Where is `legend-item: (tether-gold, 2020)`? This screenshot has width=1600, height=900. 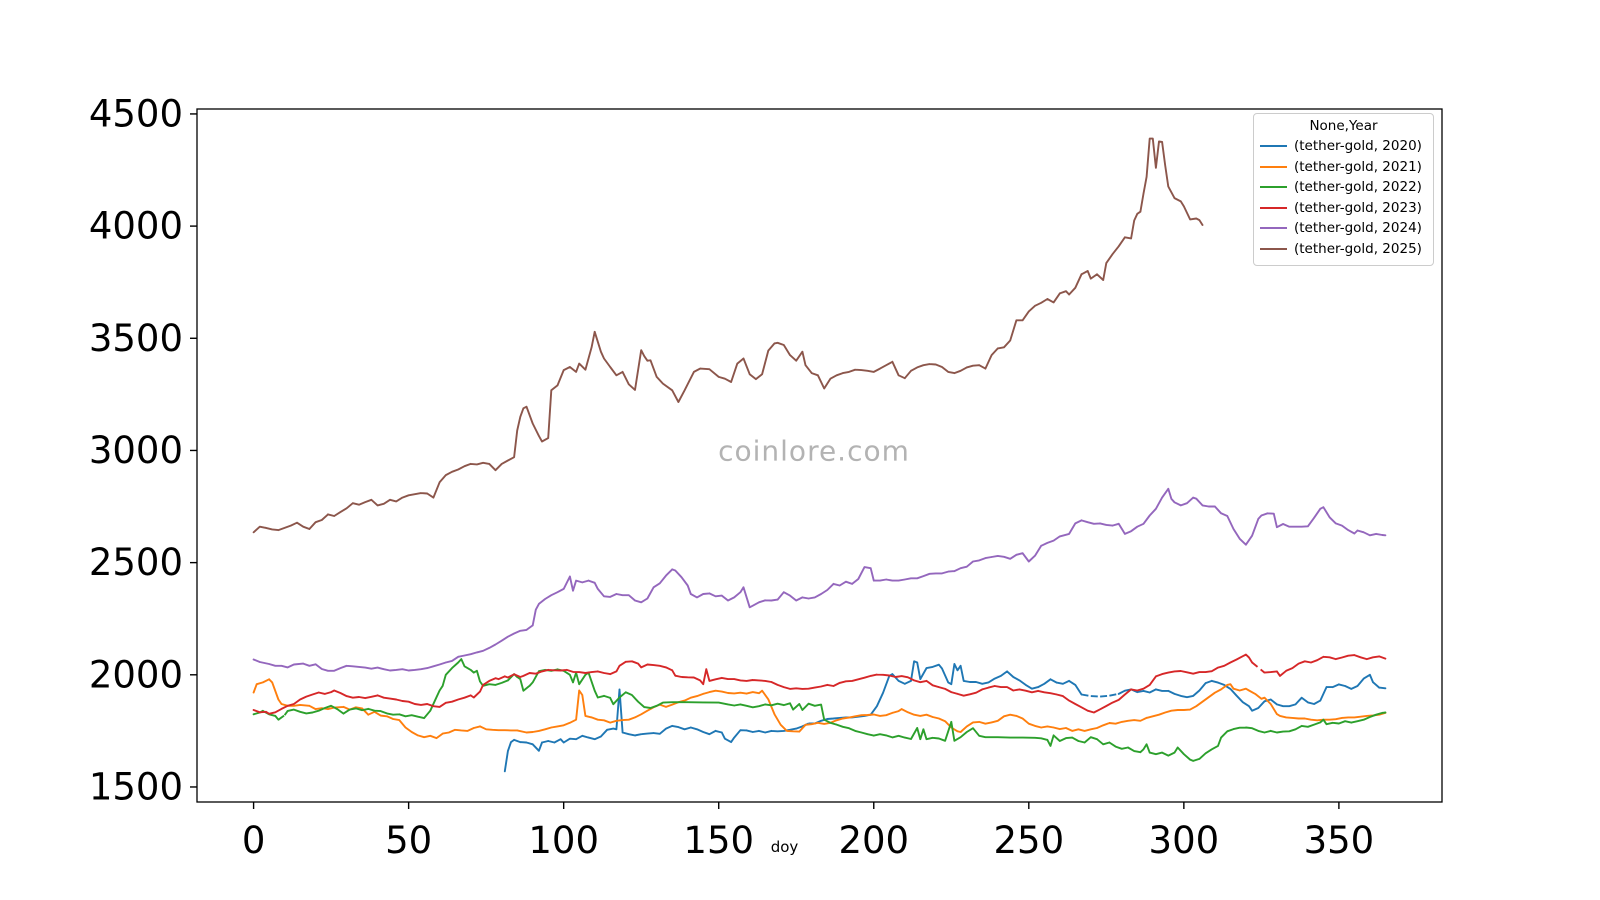 legend-item: (tether-gold, 2020) is located at coordinates (1343, 146).